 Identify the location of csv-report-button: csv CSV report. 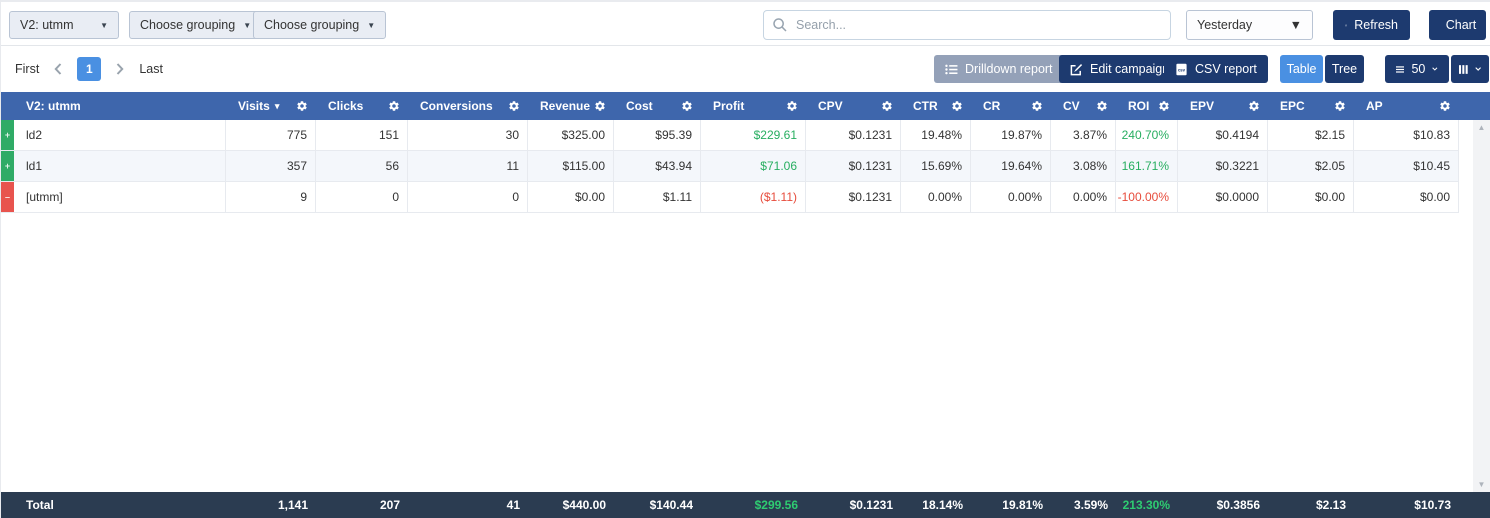
(1216, 69).